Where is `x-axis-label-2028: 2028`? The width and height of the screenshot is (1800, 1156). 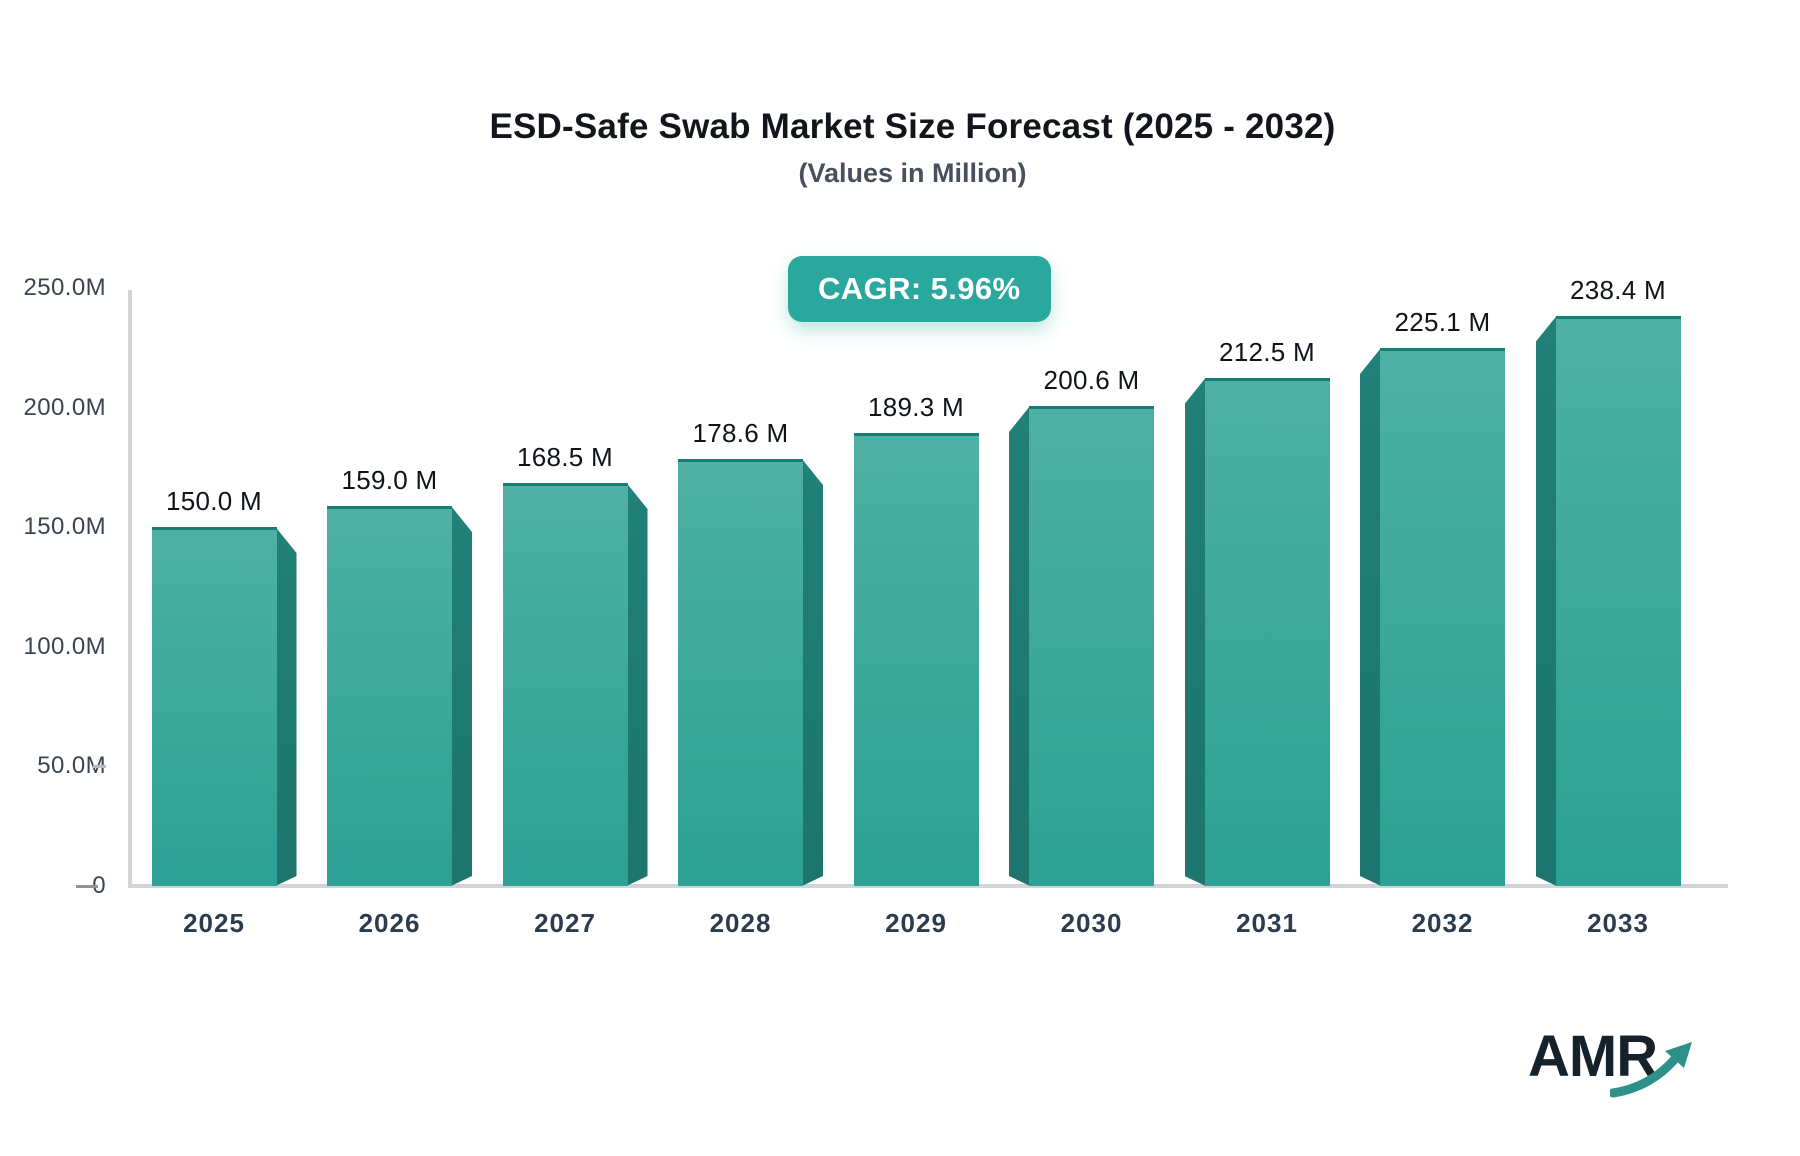 x-axis-label-2028: 2028 is located at coordinates (740, 923).